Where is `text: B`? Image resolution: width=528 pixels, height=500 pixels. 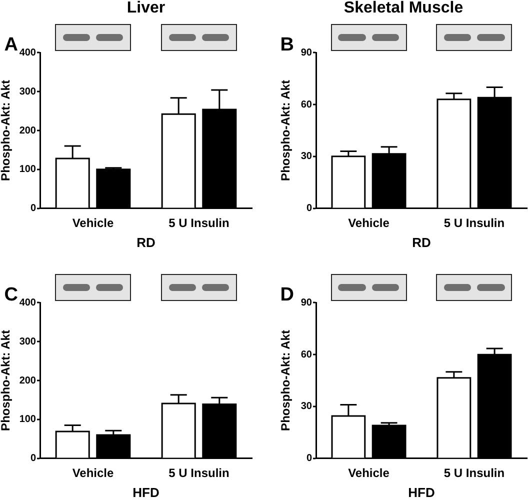 text: B is located at coordinates (287, 45).